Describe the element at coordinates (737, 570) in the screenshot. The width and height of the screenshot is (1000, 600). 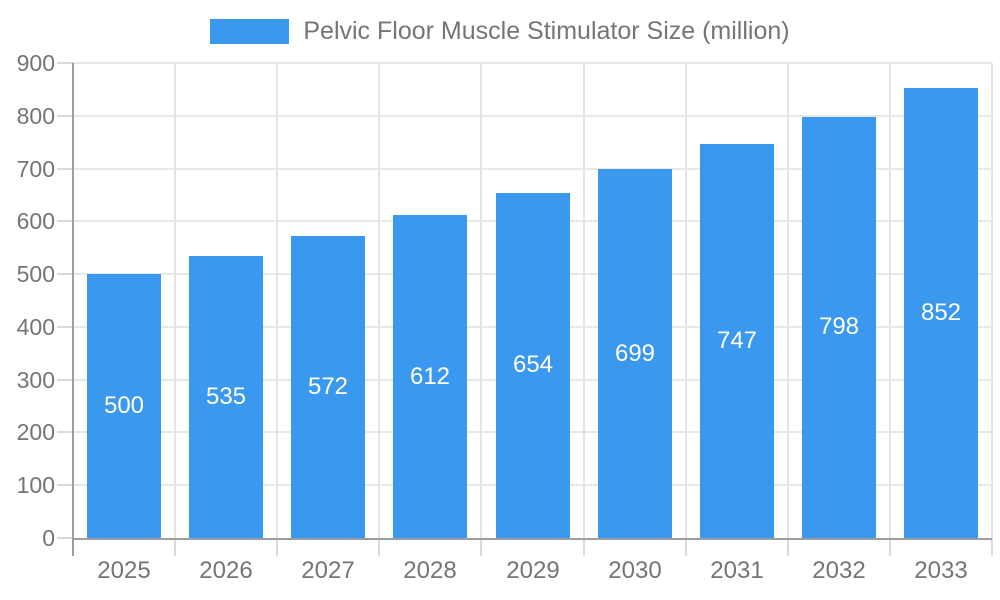
I see `x-axis-label: 2031` at that location.